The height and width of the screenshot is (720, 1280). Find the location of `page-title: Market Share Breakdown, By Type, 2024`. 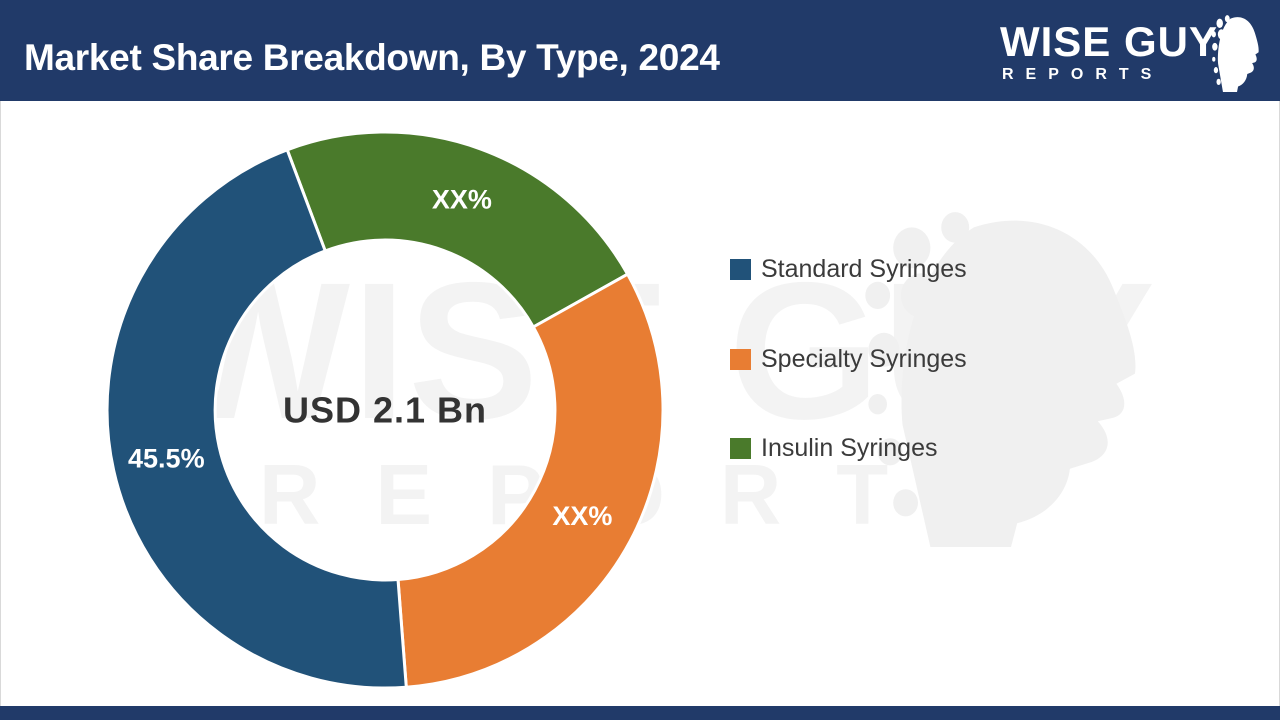

page-title: Market Share Breakdown, By Type, 2024 is located at coordinates (372, 57).